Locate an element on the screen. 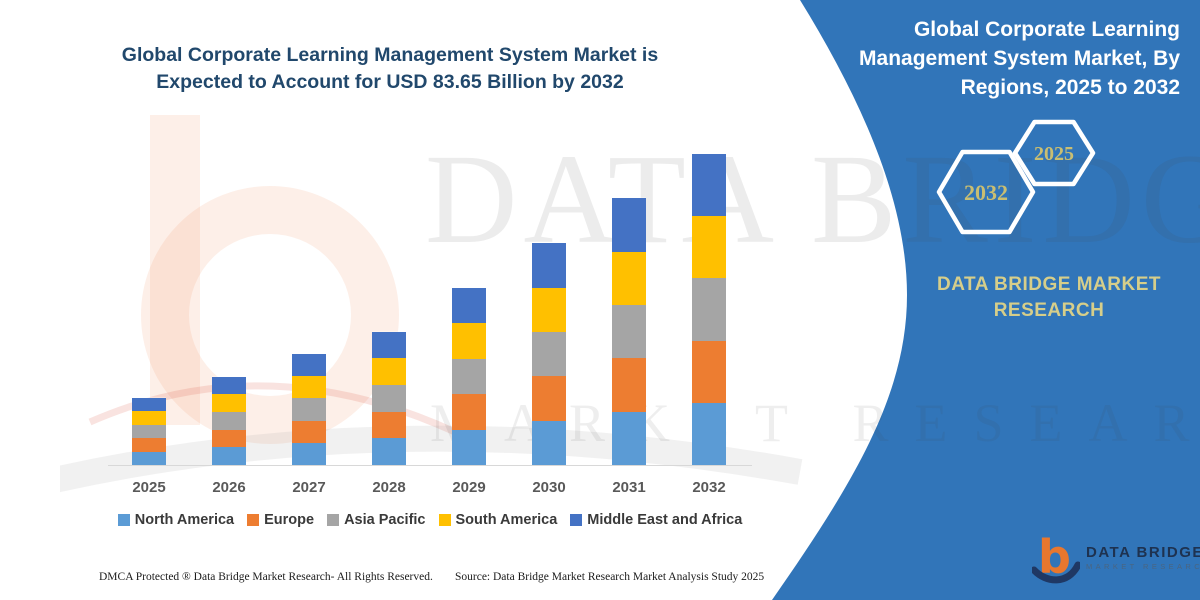  x-axis-label: 2030 is located at coordinates (549, 487).